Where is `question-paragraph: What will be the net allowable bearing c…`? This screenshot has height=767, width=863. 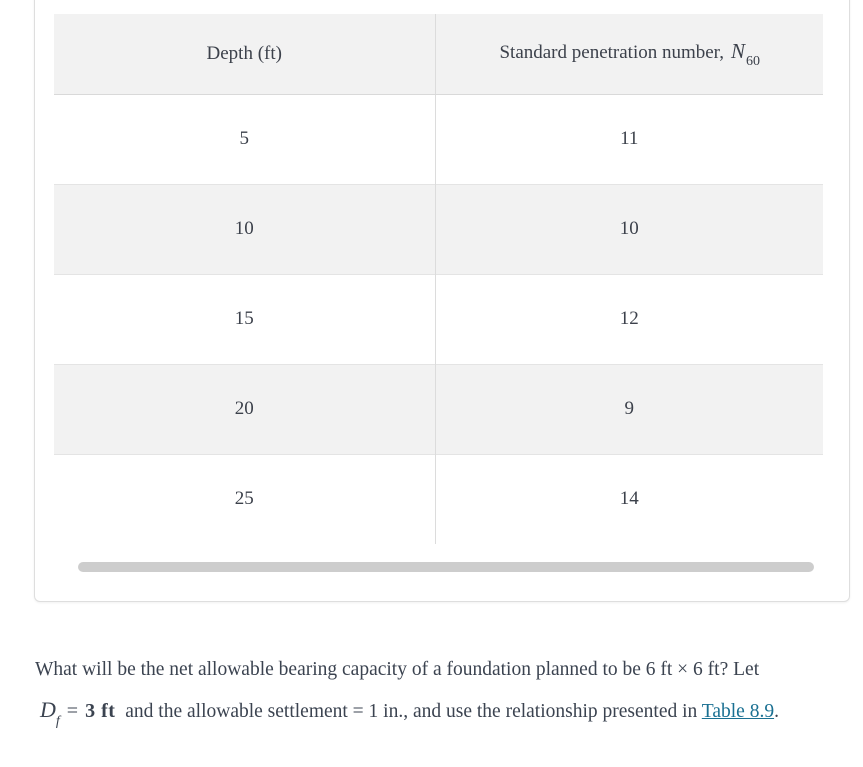
question-paragraph: What will be the net allowable bearing c… is located at coordinates (435, 694).